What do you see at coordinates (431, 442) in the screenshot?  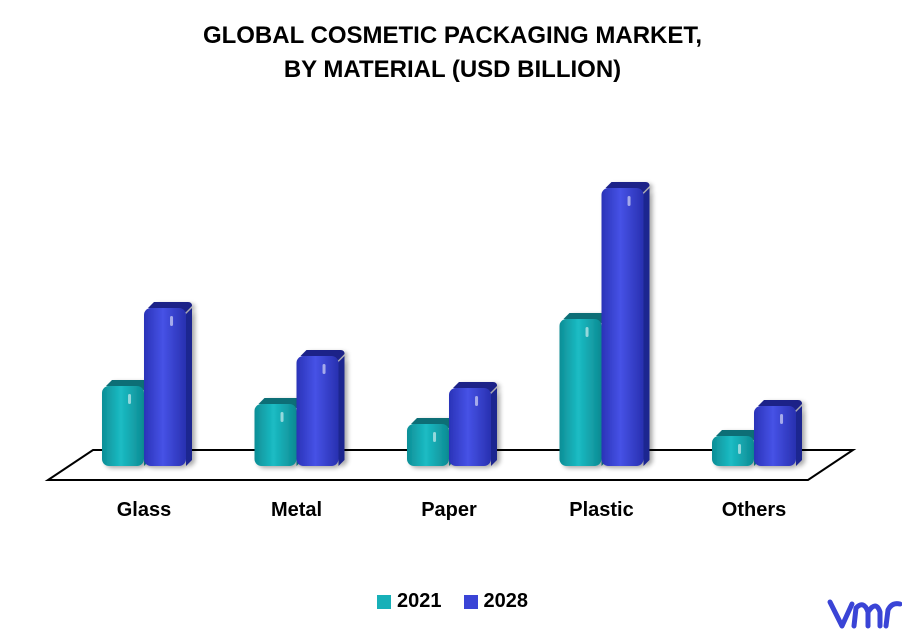 I see `bar-paper-2021` at bounding box center [431, 442].